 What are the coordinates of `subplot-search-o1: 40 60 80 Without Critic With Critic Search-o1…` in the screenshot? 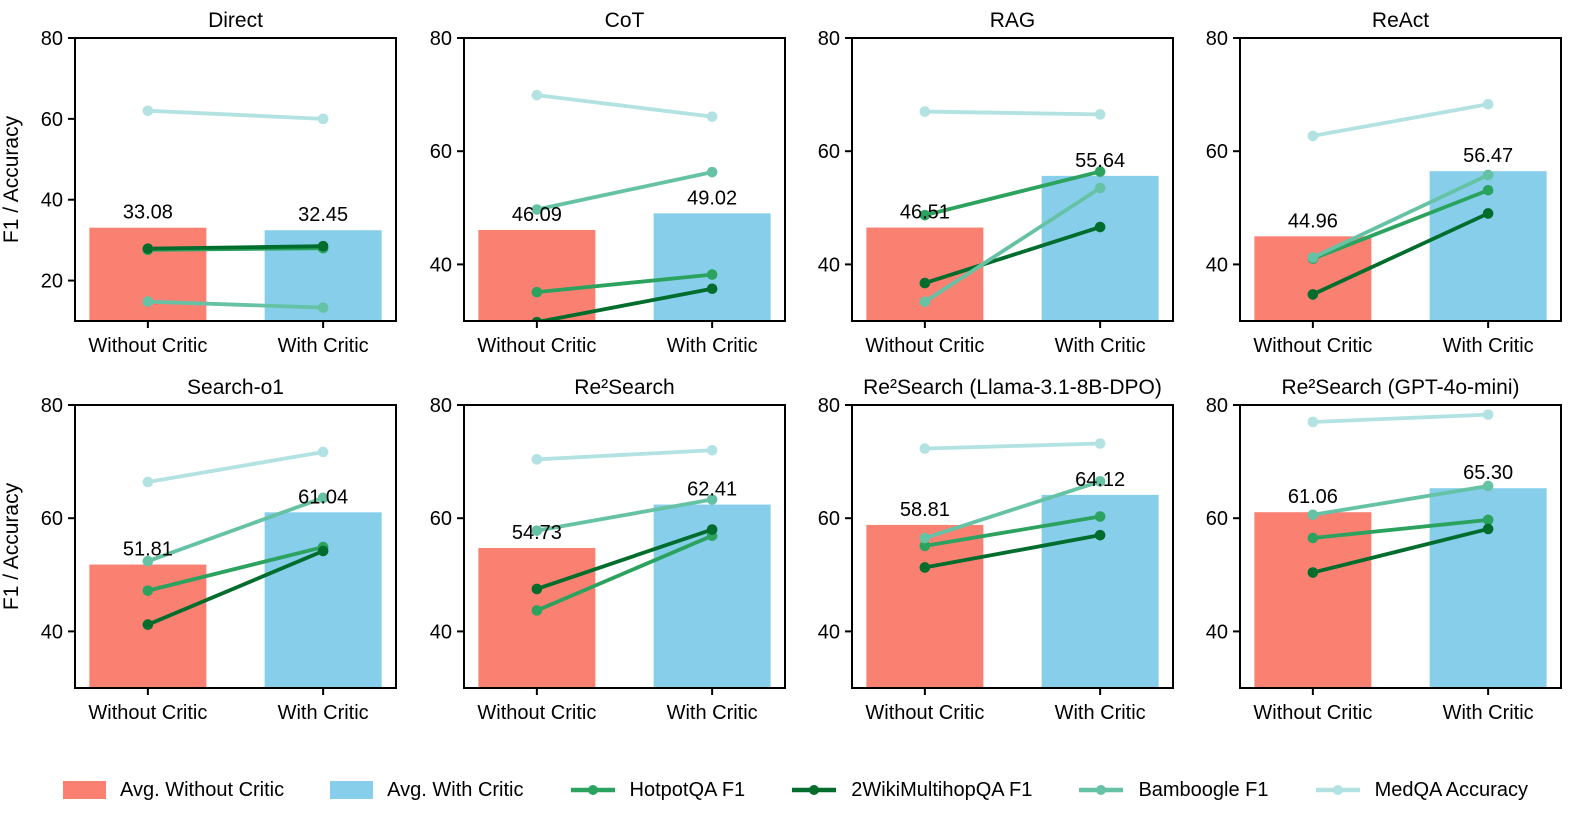 It's located at (198, 550).